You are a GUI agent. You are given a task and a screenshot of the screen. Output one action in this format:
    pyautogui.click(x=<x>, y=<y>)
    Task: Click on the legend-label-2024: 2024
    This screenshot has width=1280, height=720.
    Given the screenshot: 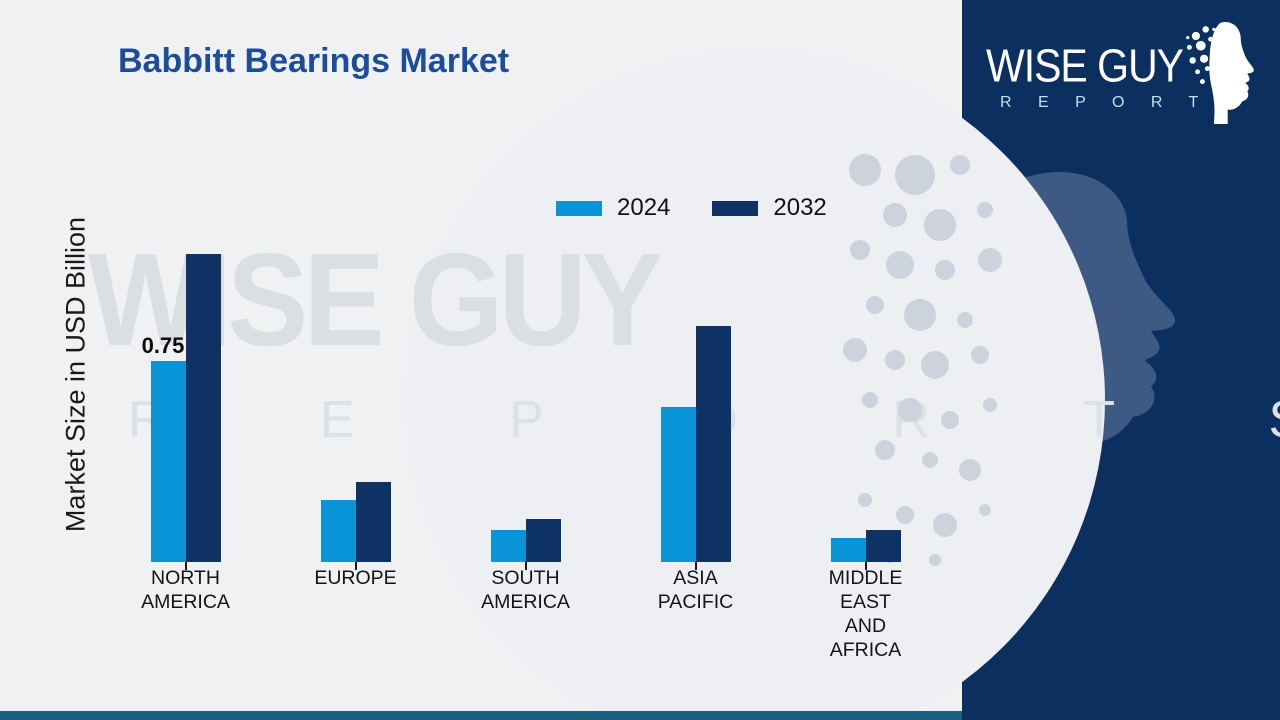 What is the action you would take?
    pyautogui.click(x=644, y=207)
    